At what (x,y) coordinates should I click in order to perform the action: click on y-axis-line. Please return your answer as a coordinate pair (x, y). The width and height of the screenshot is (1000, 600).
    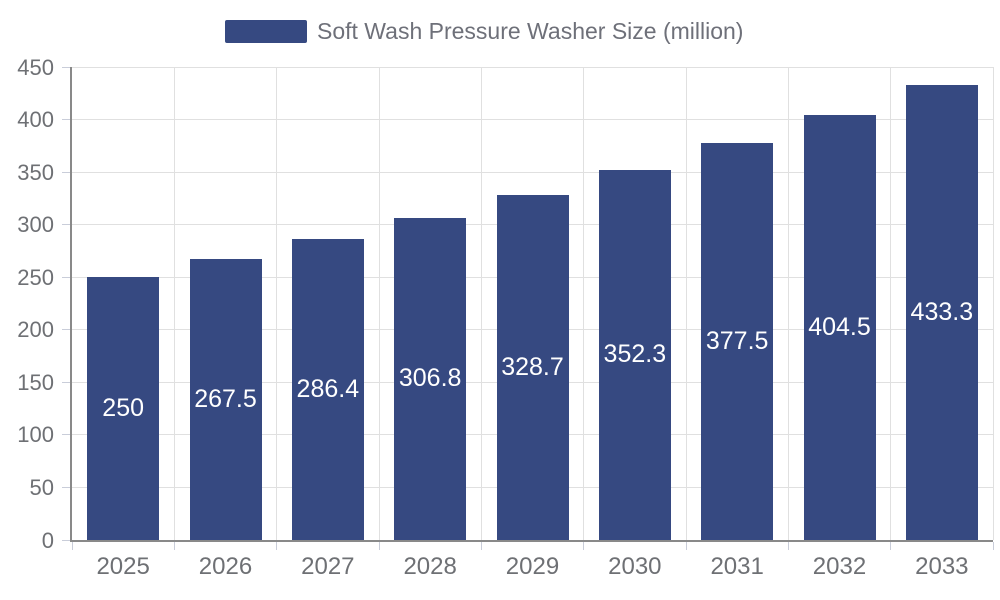
    Looking at the image, I should click on (71, 303).